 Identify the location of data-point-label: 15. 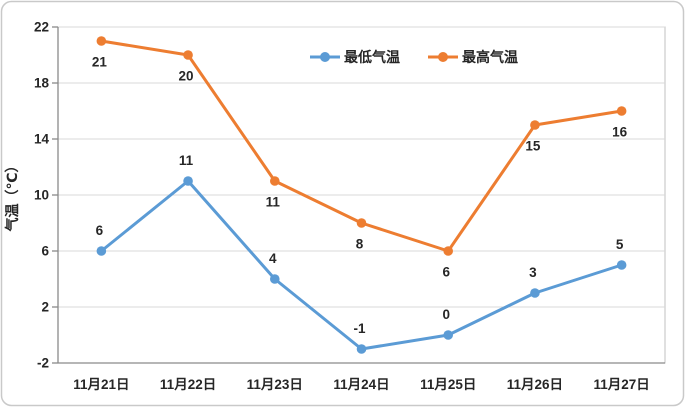
(533, 146).